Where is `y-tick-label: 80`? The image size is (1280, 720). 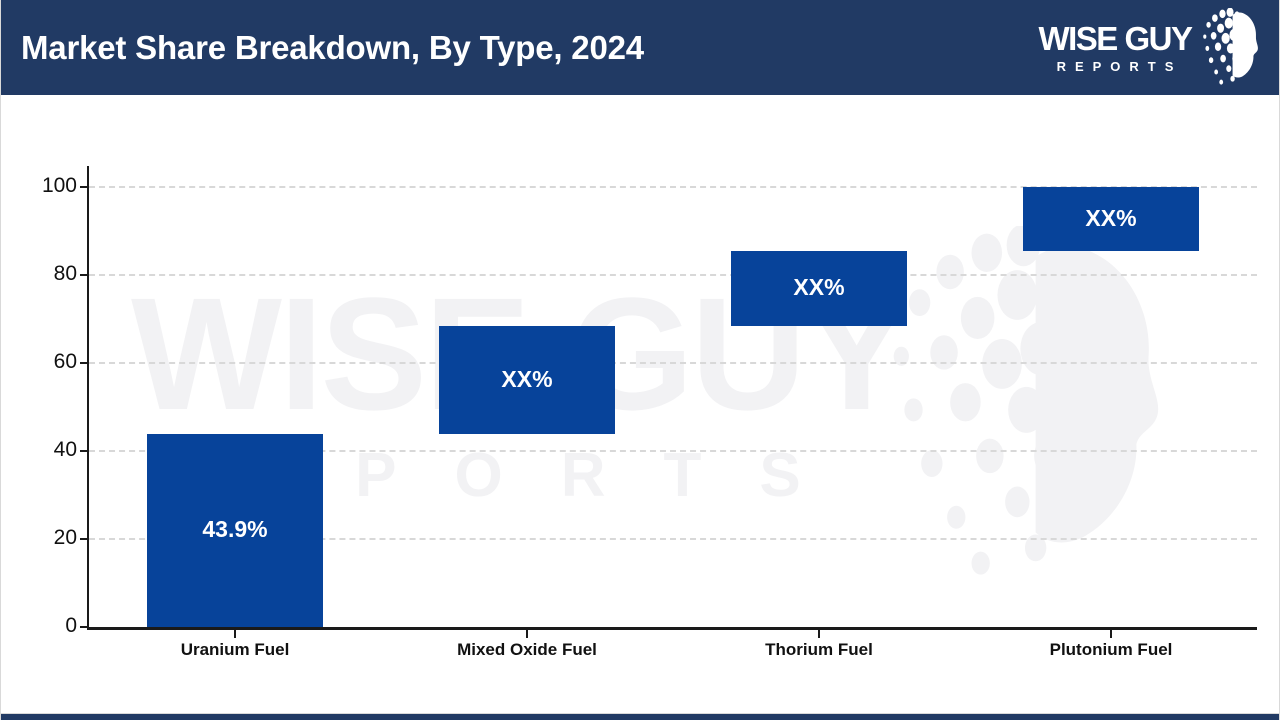
y-tick-label: 80 is located at coordinates (65, 273).